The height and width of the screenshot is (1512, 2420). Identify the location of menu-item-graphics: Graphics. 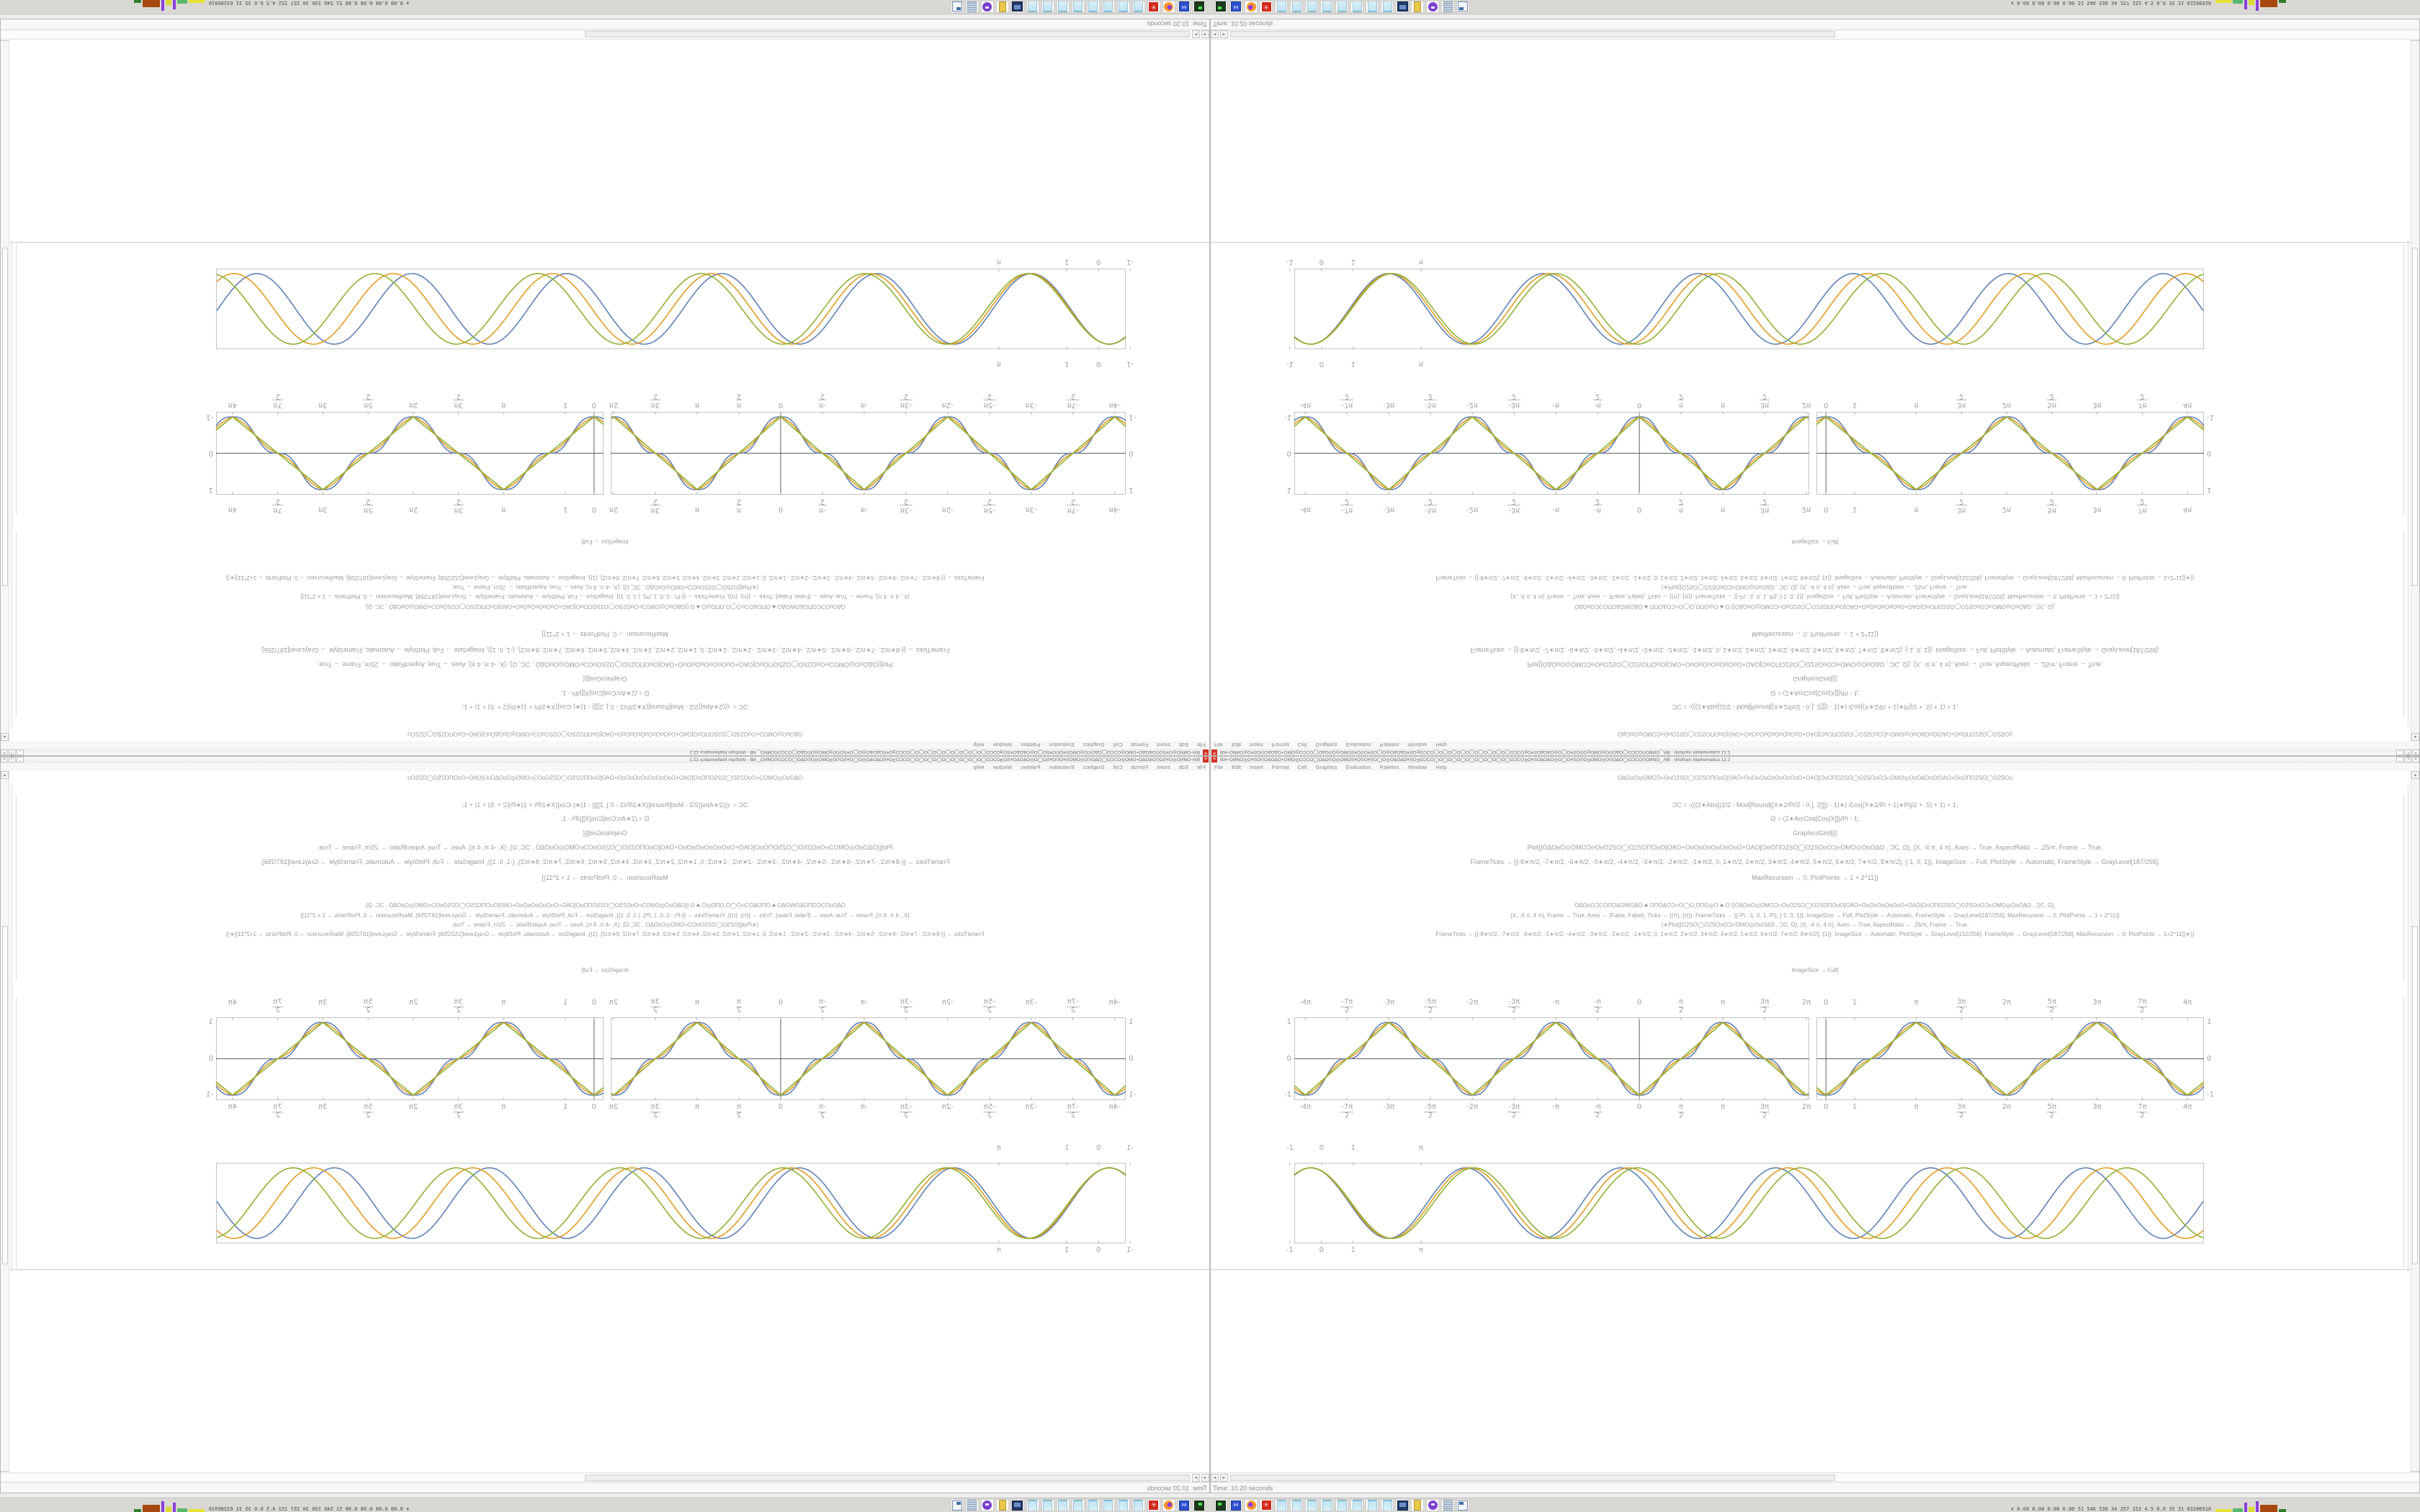
(1326, 745).